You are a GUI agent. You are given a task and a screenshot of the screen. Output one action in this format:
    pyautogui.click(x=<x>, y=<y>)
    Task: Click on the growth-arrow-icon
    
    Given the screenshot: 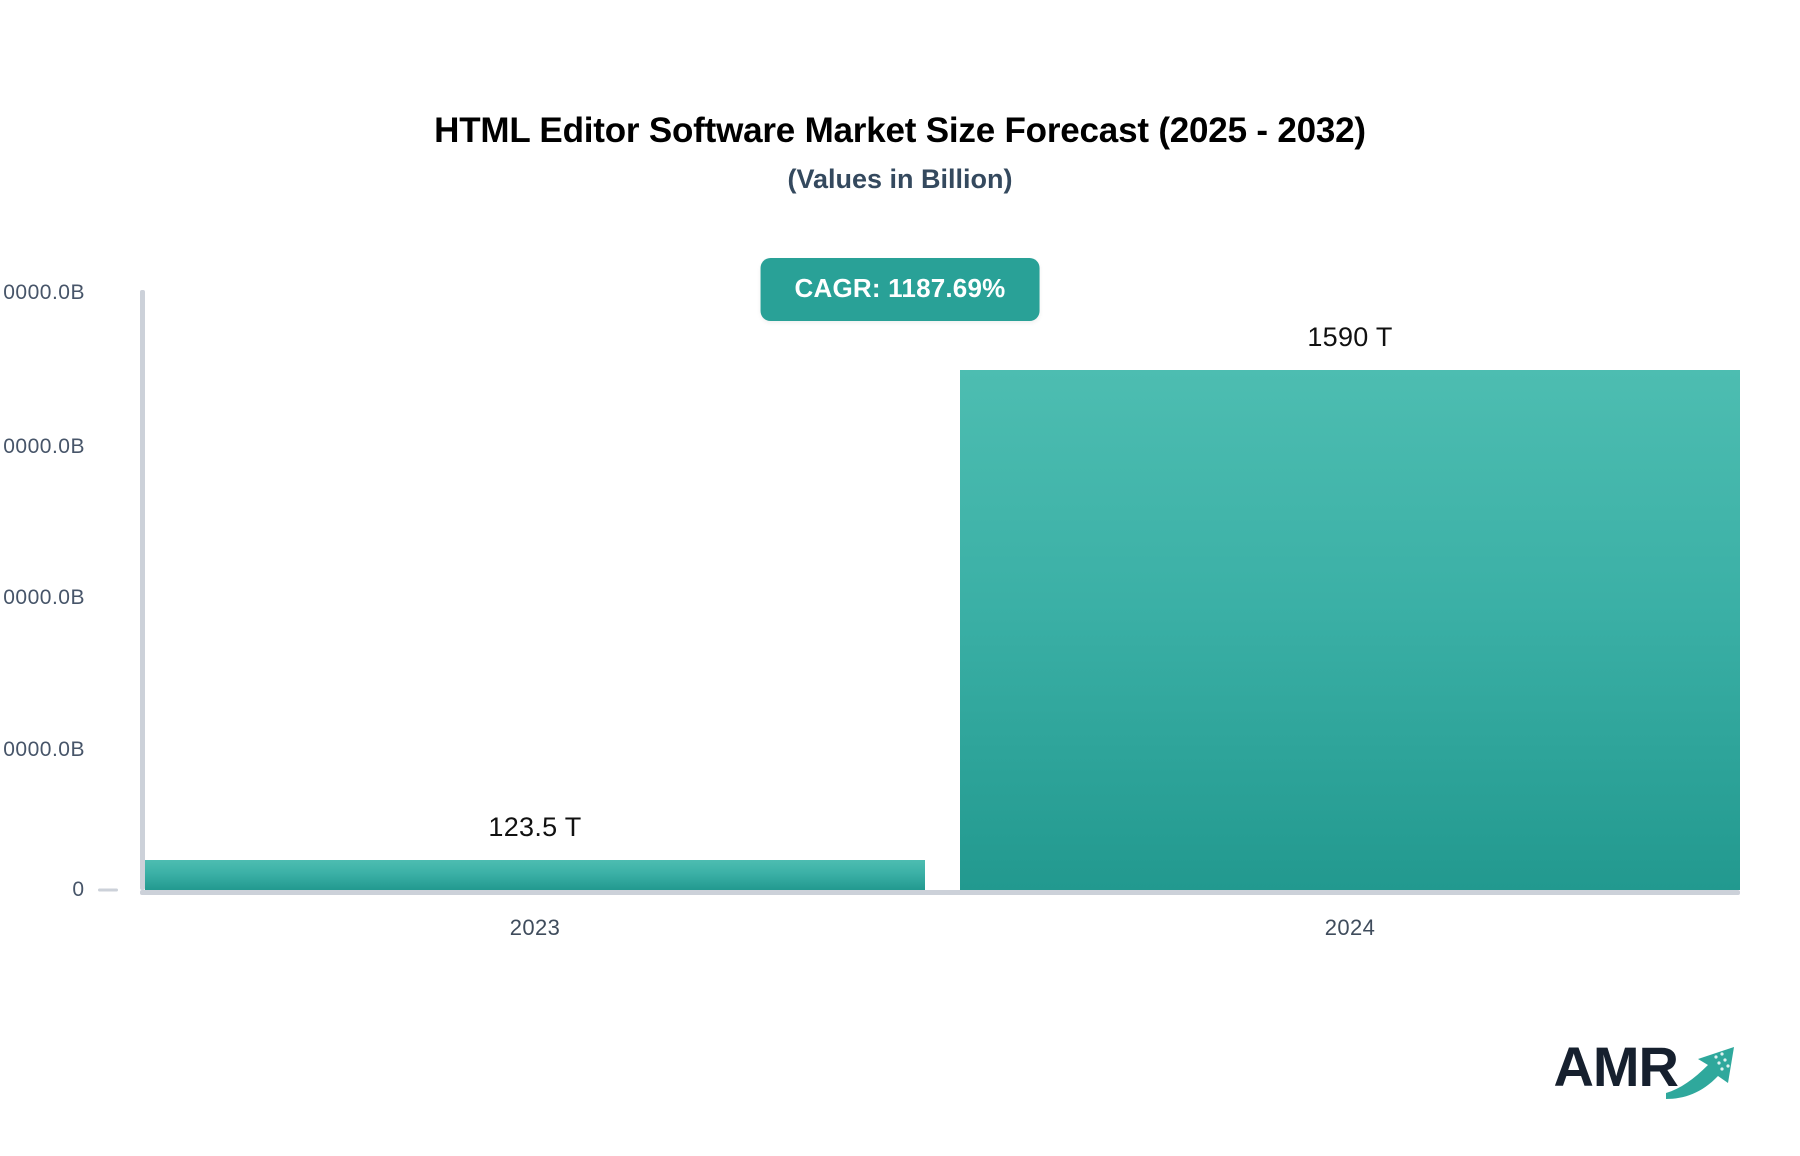 What is the action you would take?
    pyautogui.click(x=1703, y=1072)
    